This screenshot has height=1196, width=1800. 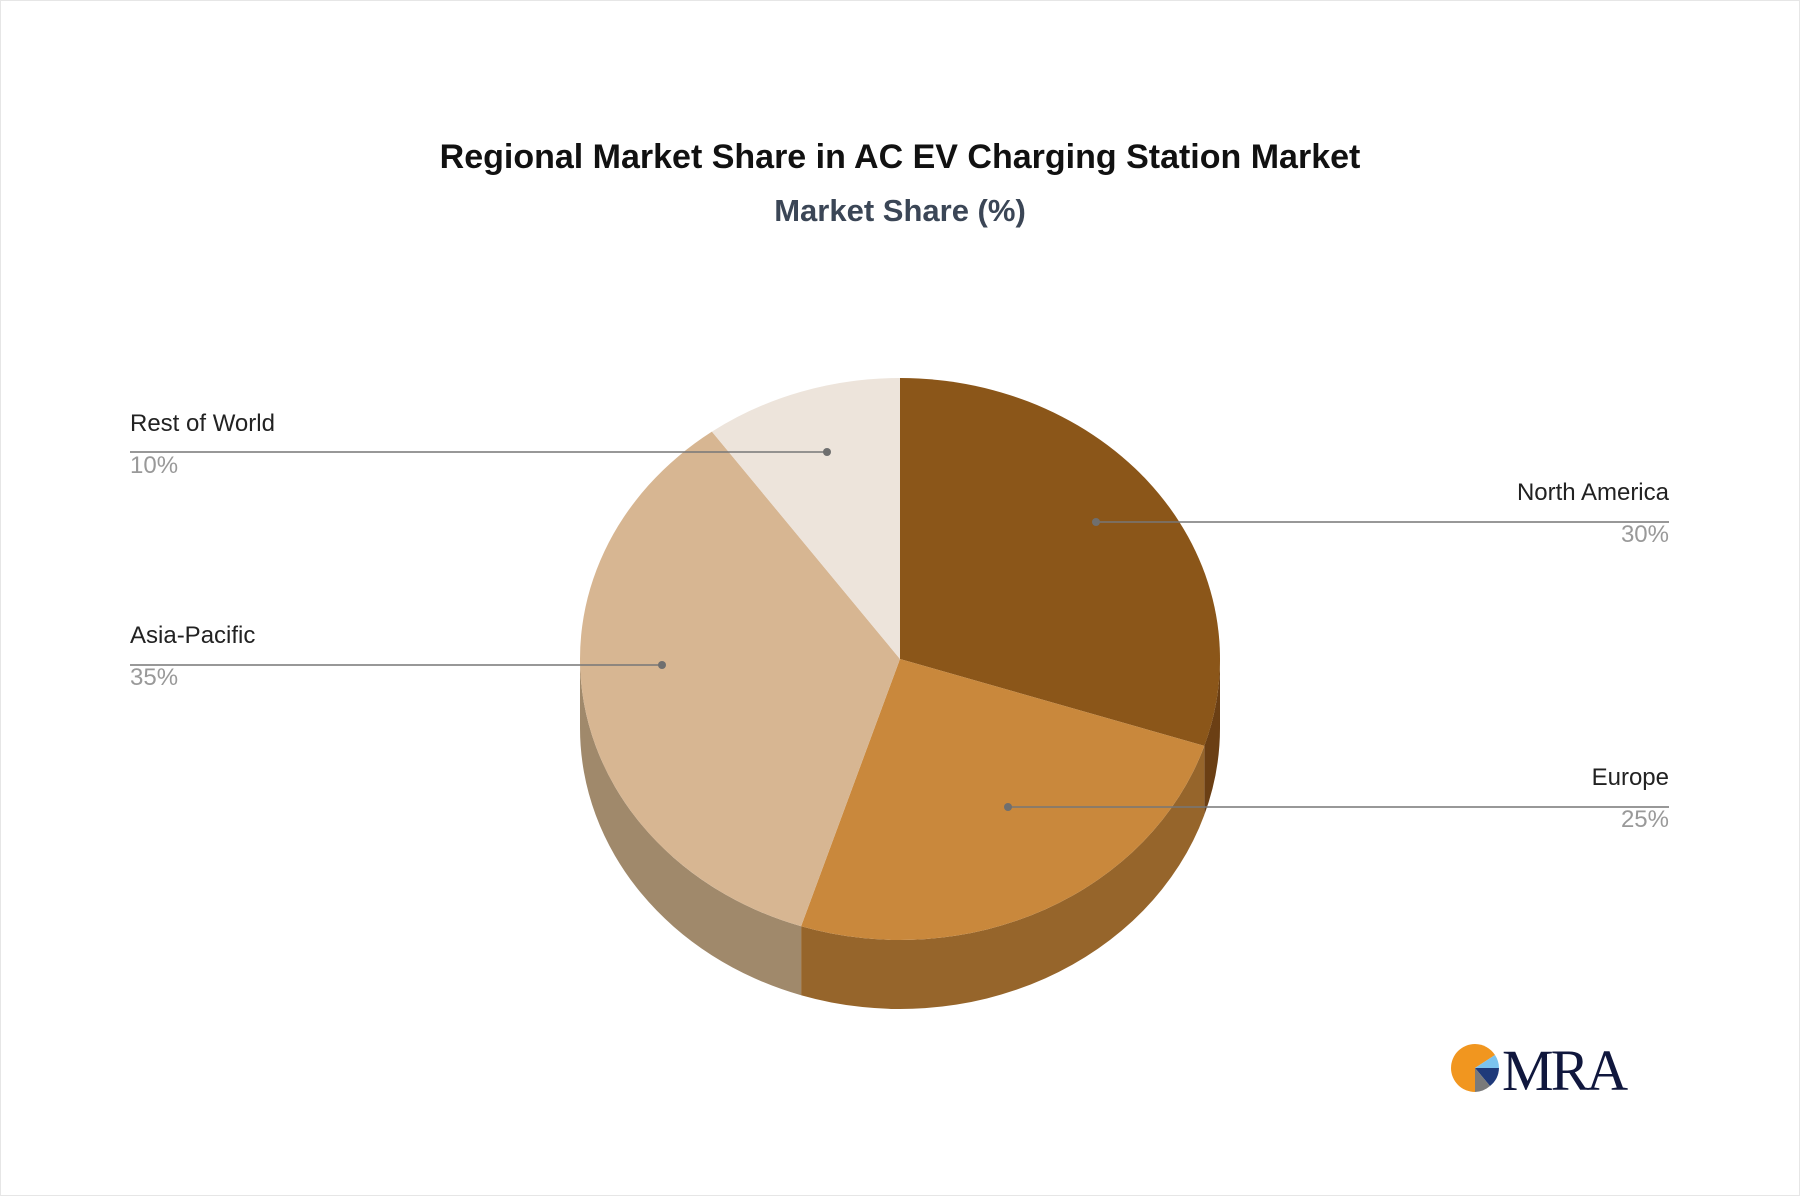 What do you see at coordinates (154, 465) in the screenshot?
I see `slice-value-label: 10%` at bounding box center [154, 465].